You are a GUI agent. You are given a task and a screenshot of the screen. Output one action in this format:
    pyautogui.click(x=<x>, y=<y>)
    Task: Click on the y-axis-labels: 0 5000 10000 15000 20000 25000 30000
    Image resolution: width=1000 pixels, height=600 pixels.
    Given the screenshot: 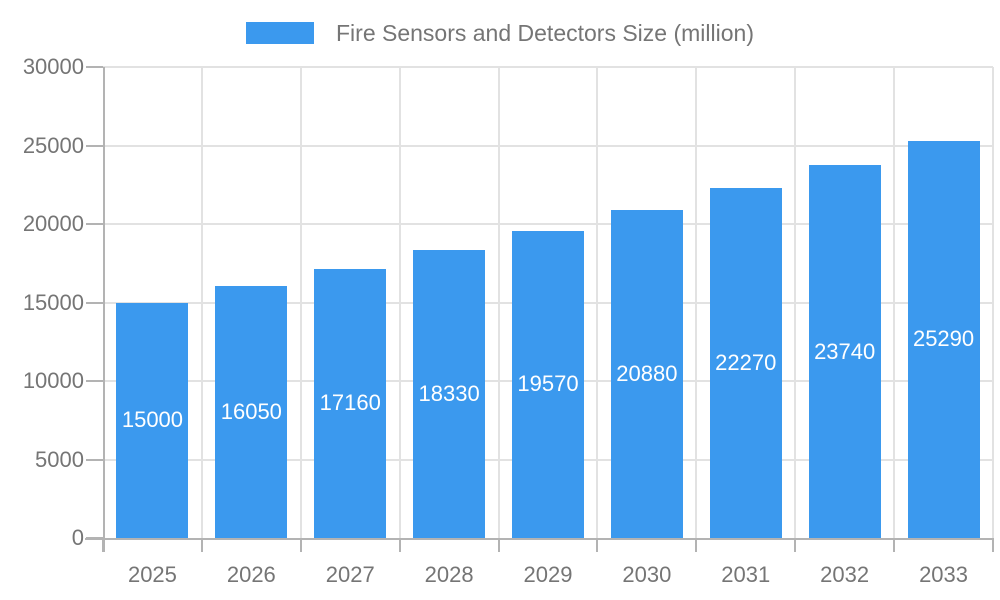 What is the action you would take?
    pyautogui.click(x=42, y=302)
    